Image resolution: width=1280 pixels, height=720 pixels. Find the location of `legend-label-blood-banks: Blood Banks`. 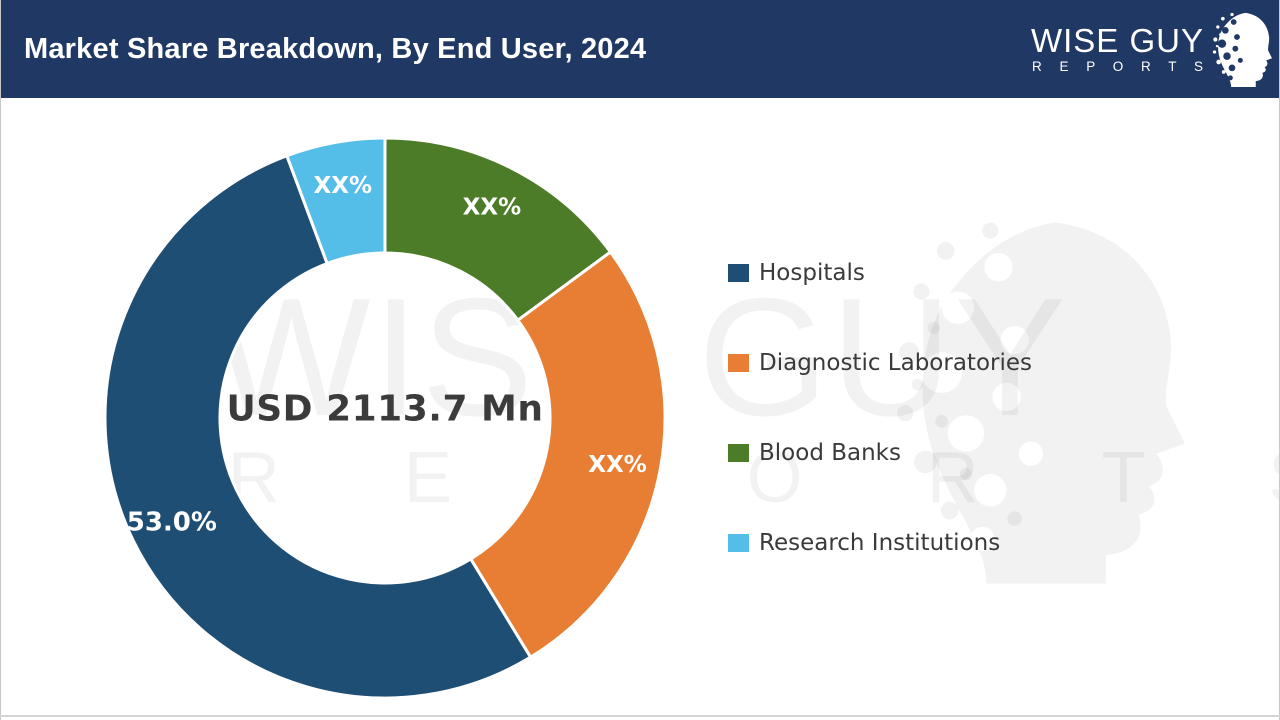

legend-label-blood-banks: Blood Banks is located at coordinates (830, 452).